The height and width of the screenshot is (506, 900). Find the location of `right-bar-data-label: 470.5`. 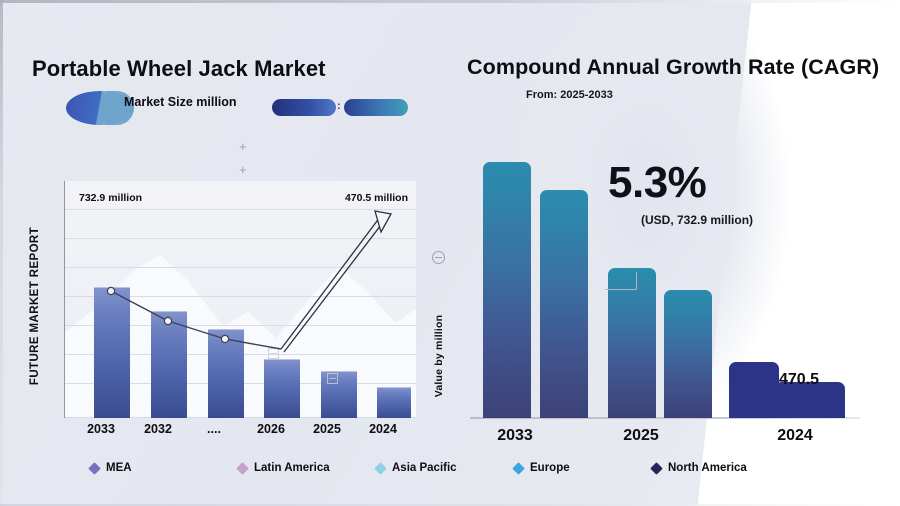

right-bar-data-label: 470.5 is located at coordinates (799, 379).